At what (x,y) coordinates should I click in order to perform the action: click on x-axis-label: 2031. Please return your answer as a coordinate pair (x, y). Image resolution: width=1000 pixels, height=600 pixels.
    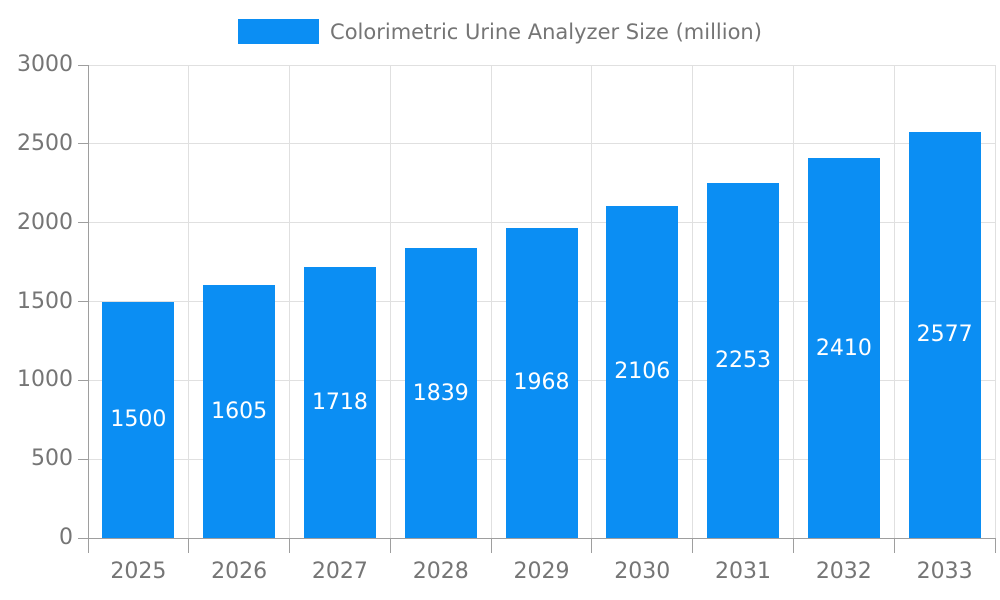
    Looking at the image, I should click on (743, 571).